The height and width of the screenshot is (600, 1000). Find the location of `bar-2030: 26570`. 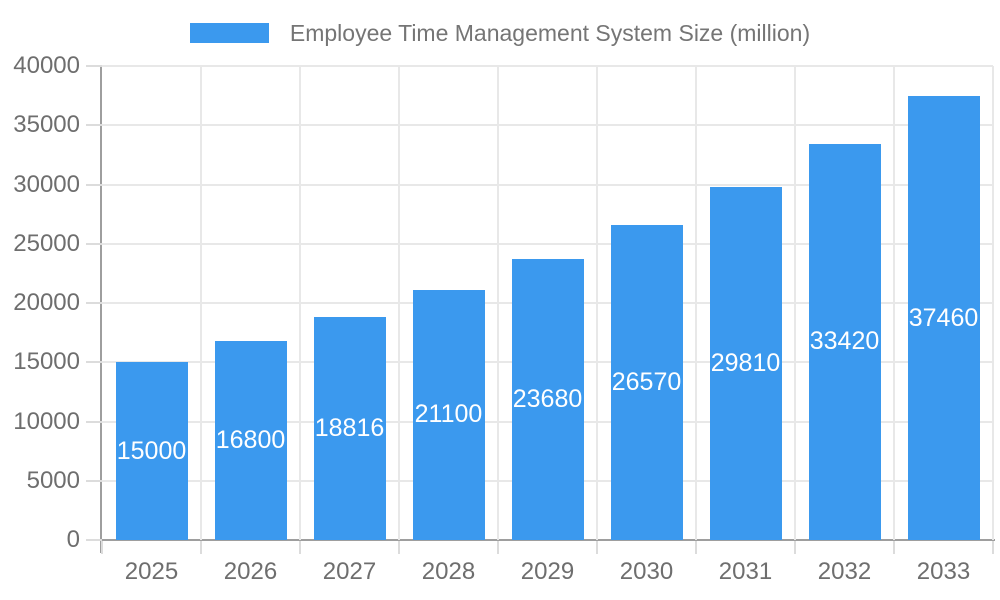

bar-2030: 26570 is located at coordinates (646, 382).